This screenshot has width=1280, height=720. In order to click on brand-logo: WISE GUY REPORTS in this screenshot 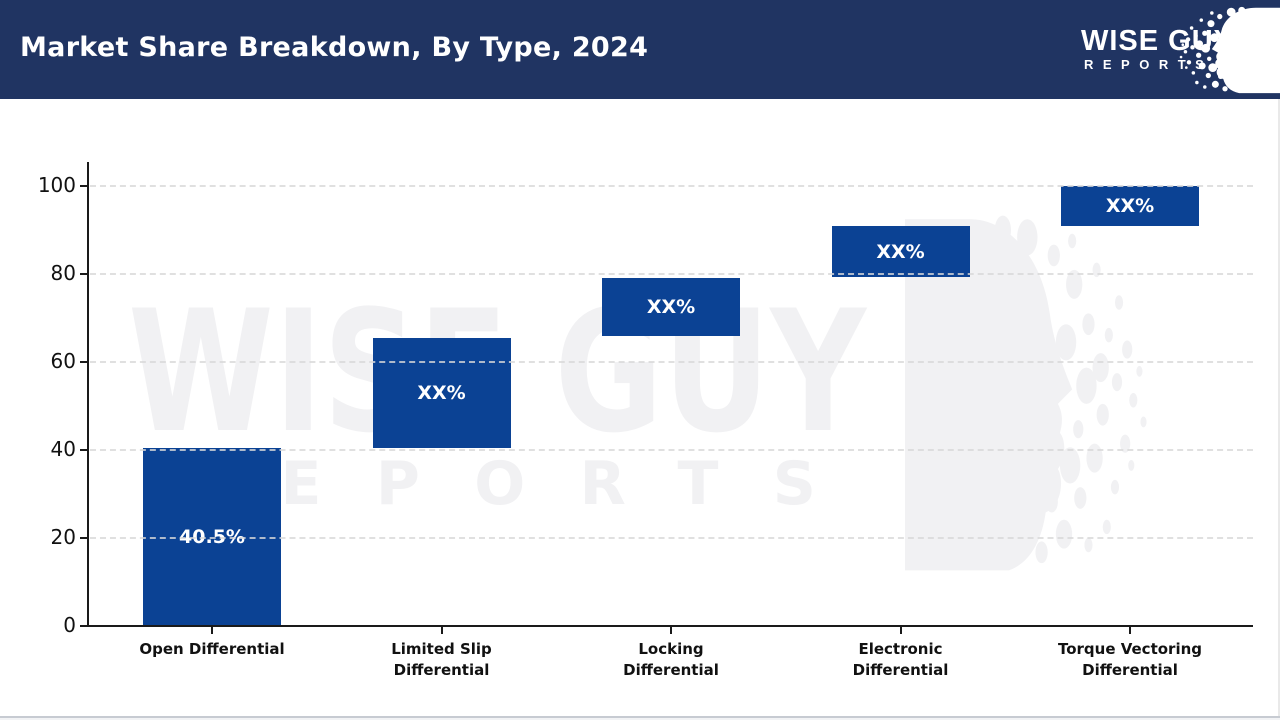, I will do `click(1160, 49)`.